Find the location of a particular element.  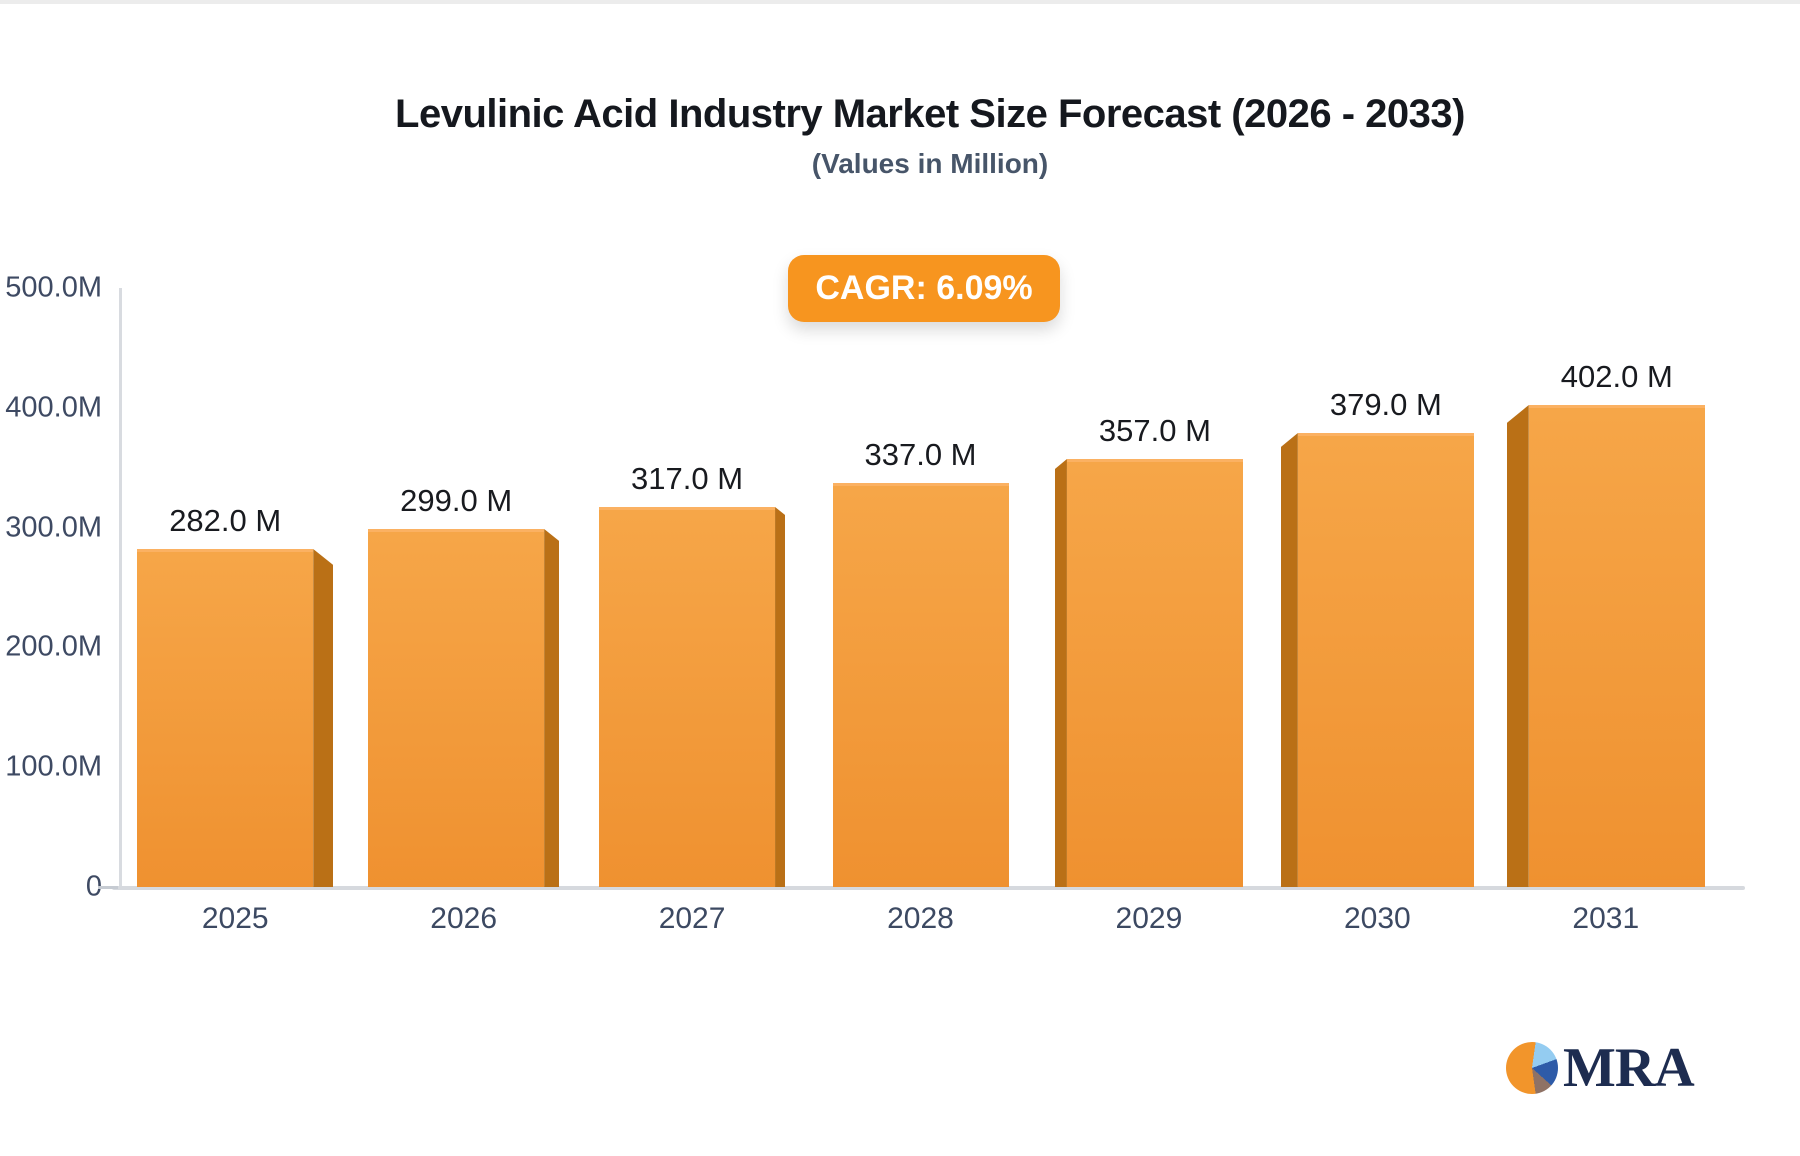

x-tick-label-2028: 2028 is located at coordinates (920, 918).